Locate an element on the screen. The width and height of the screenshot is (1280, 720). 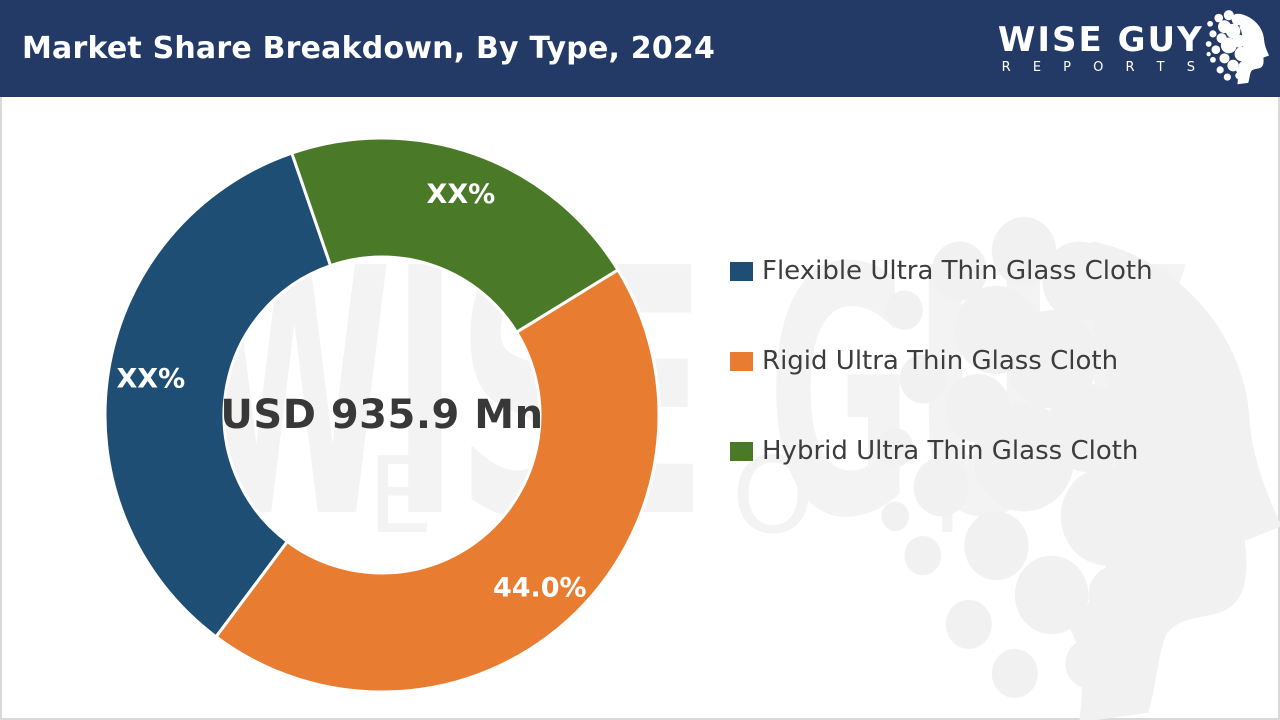
legend-label: Rigid Ultra Thin Glass Cloth is located at coordinates (940, 361).